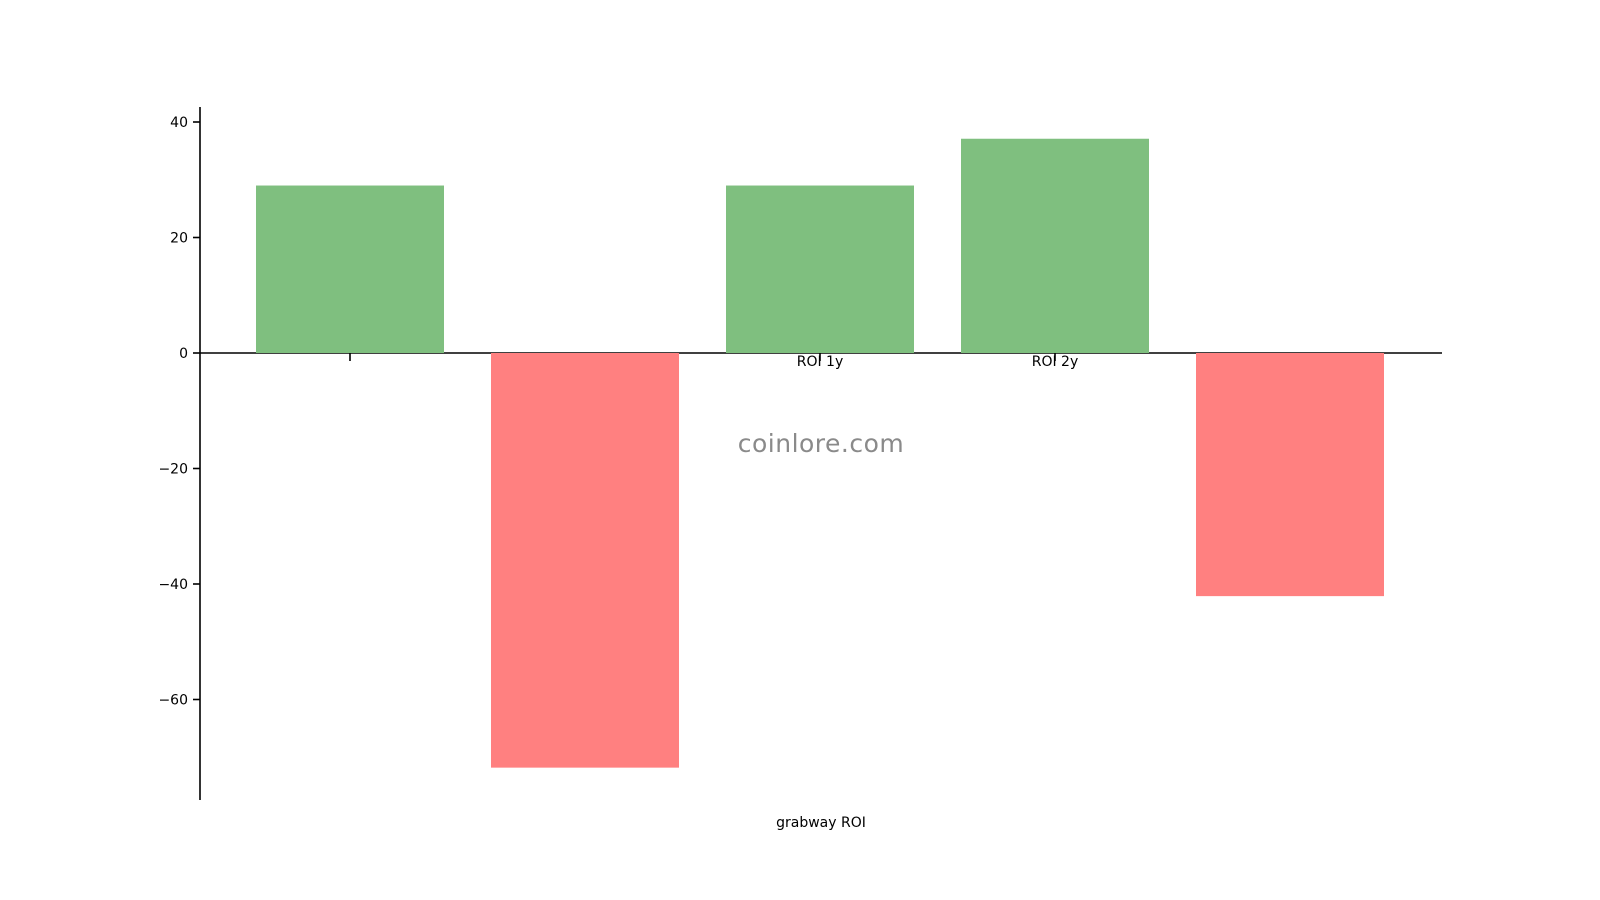  What do you see at coordinates (821, 823) in the screenshot?
I see `chart-x-axis-title: grabway ROI` at bounding box center [821, 823].